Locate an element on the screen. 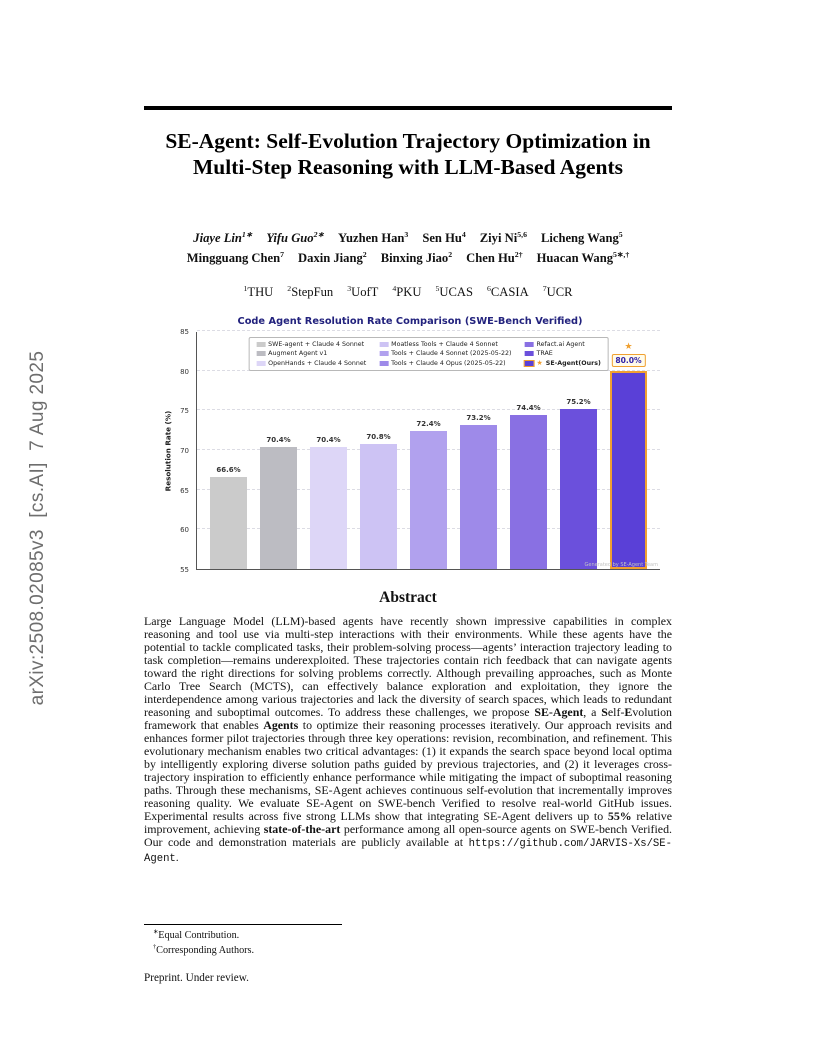  author-name: Mingguang Chen7 is located at coordinates (235, 257).